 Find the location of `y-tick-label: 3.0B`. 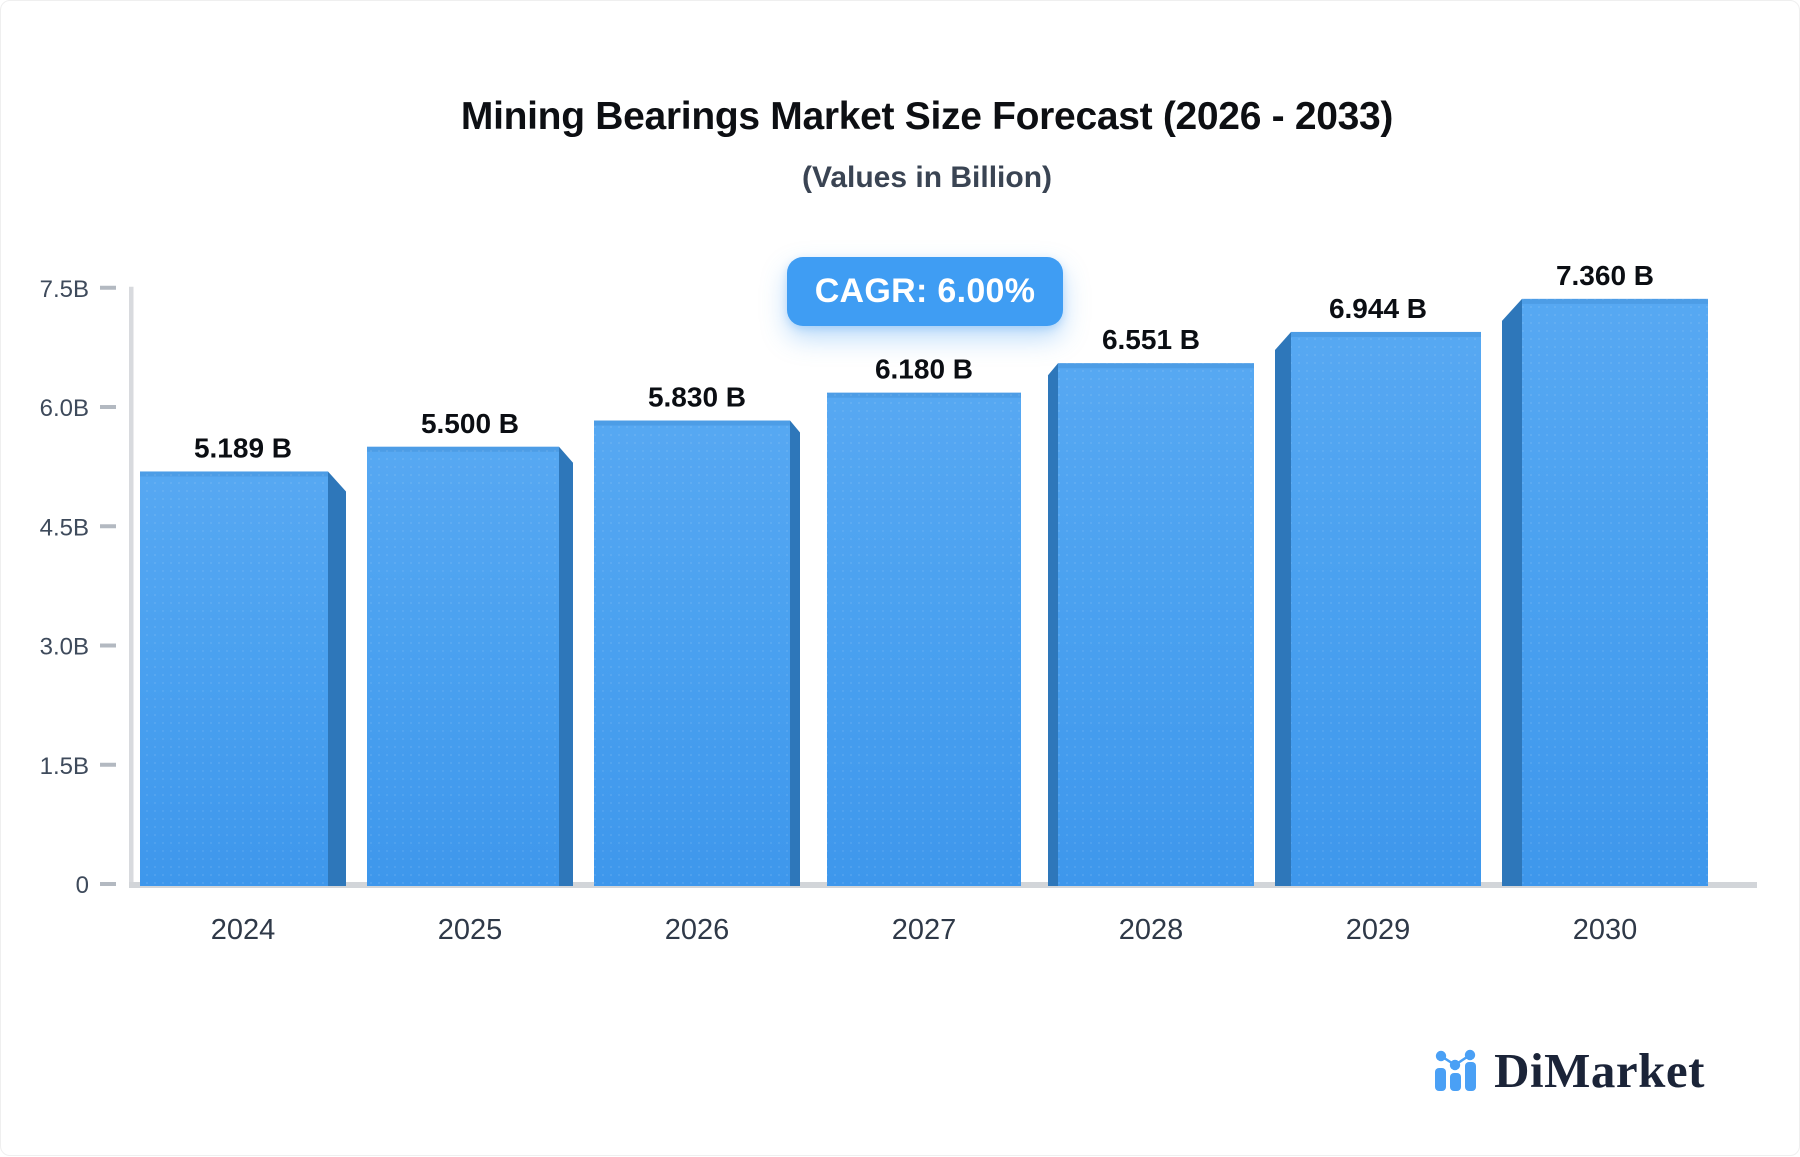

y-tick-label: 3.0B is located at coordinates (64, 647).